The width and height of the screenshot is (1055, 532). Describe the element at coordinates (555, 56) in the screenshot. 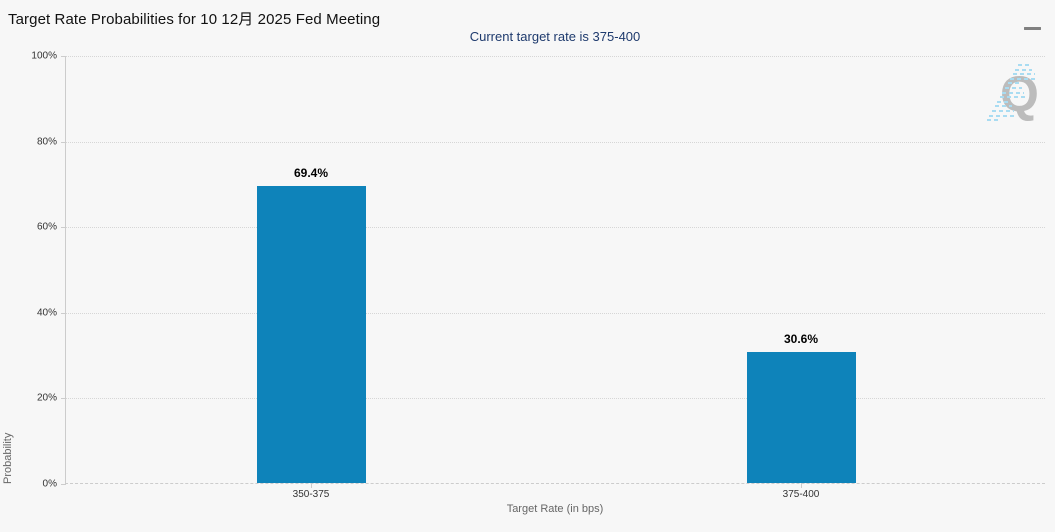

I see `gridline-100%` at that location.